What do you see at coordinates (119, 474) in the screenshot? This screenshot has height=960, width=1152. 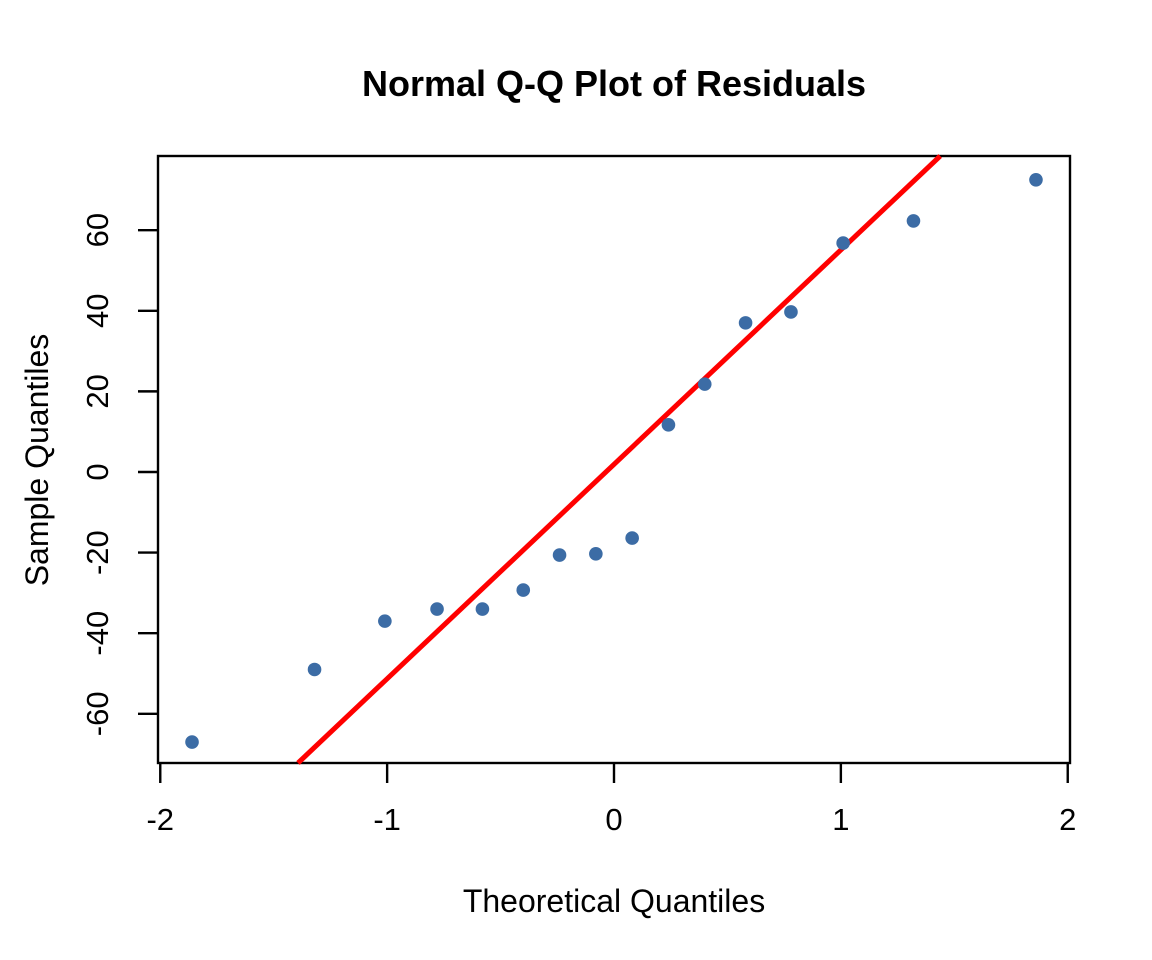 I see `y-axis-ticks: -60 -40 -20 0 20 40 60` at bounding box center [119, 474].